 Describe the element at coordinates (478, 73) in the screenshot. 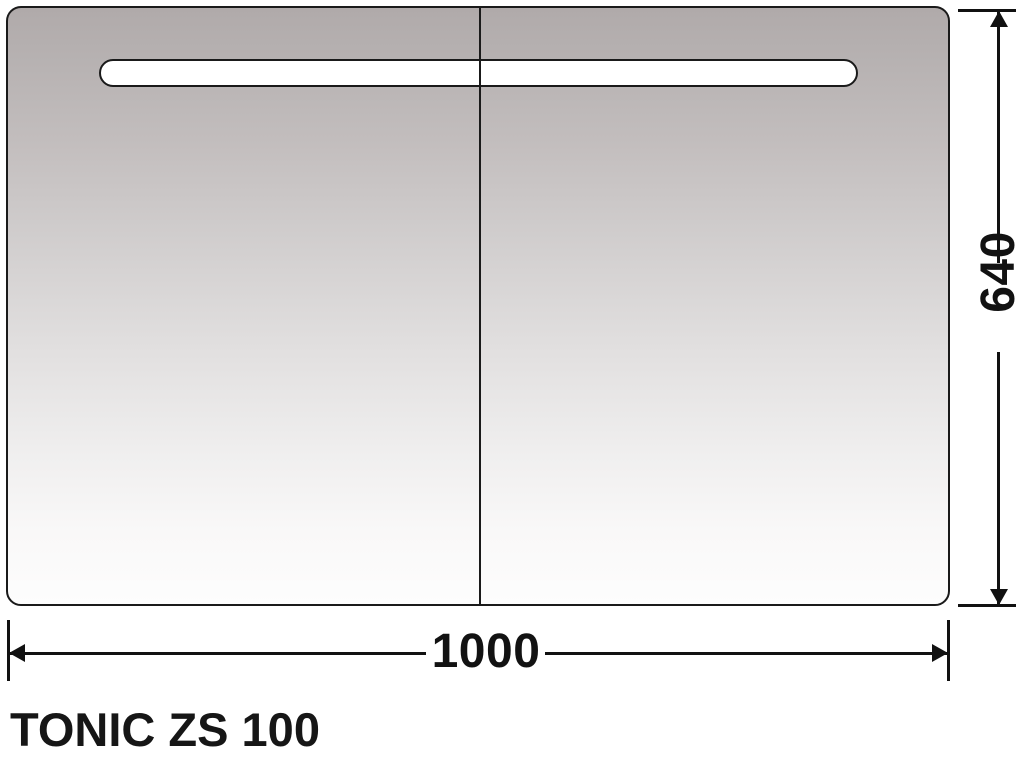

I see `led-light-strip` at that location.